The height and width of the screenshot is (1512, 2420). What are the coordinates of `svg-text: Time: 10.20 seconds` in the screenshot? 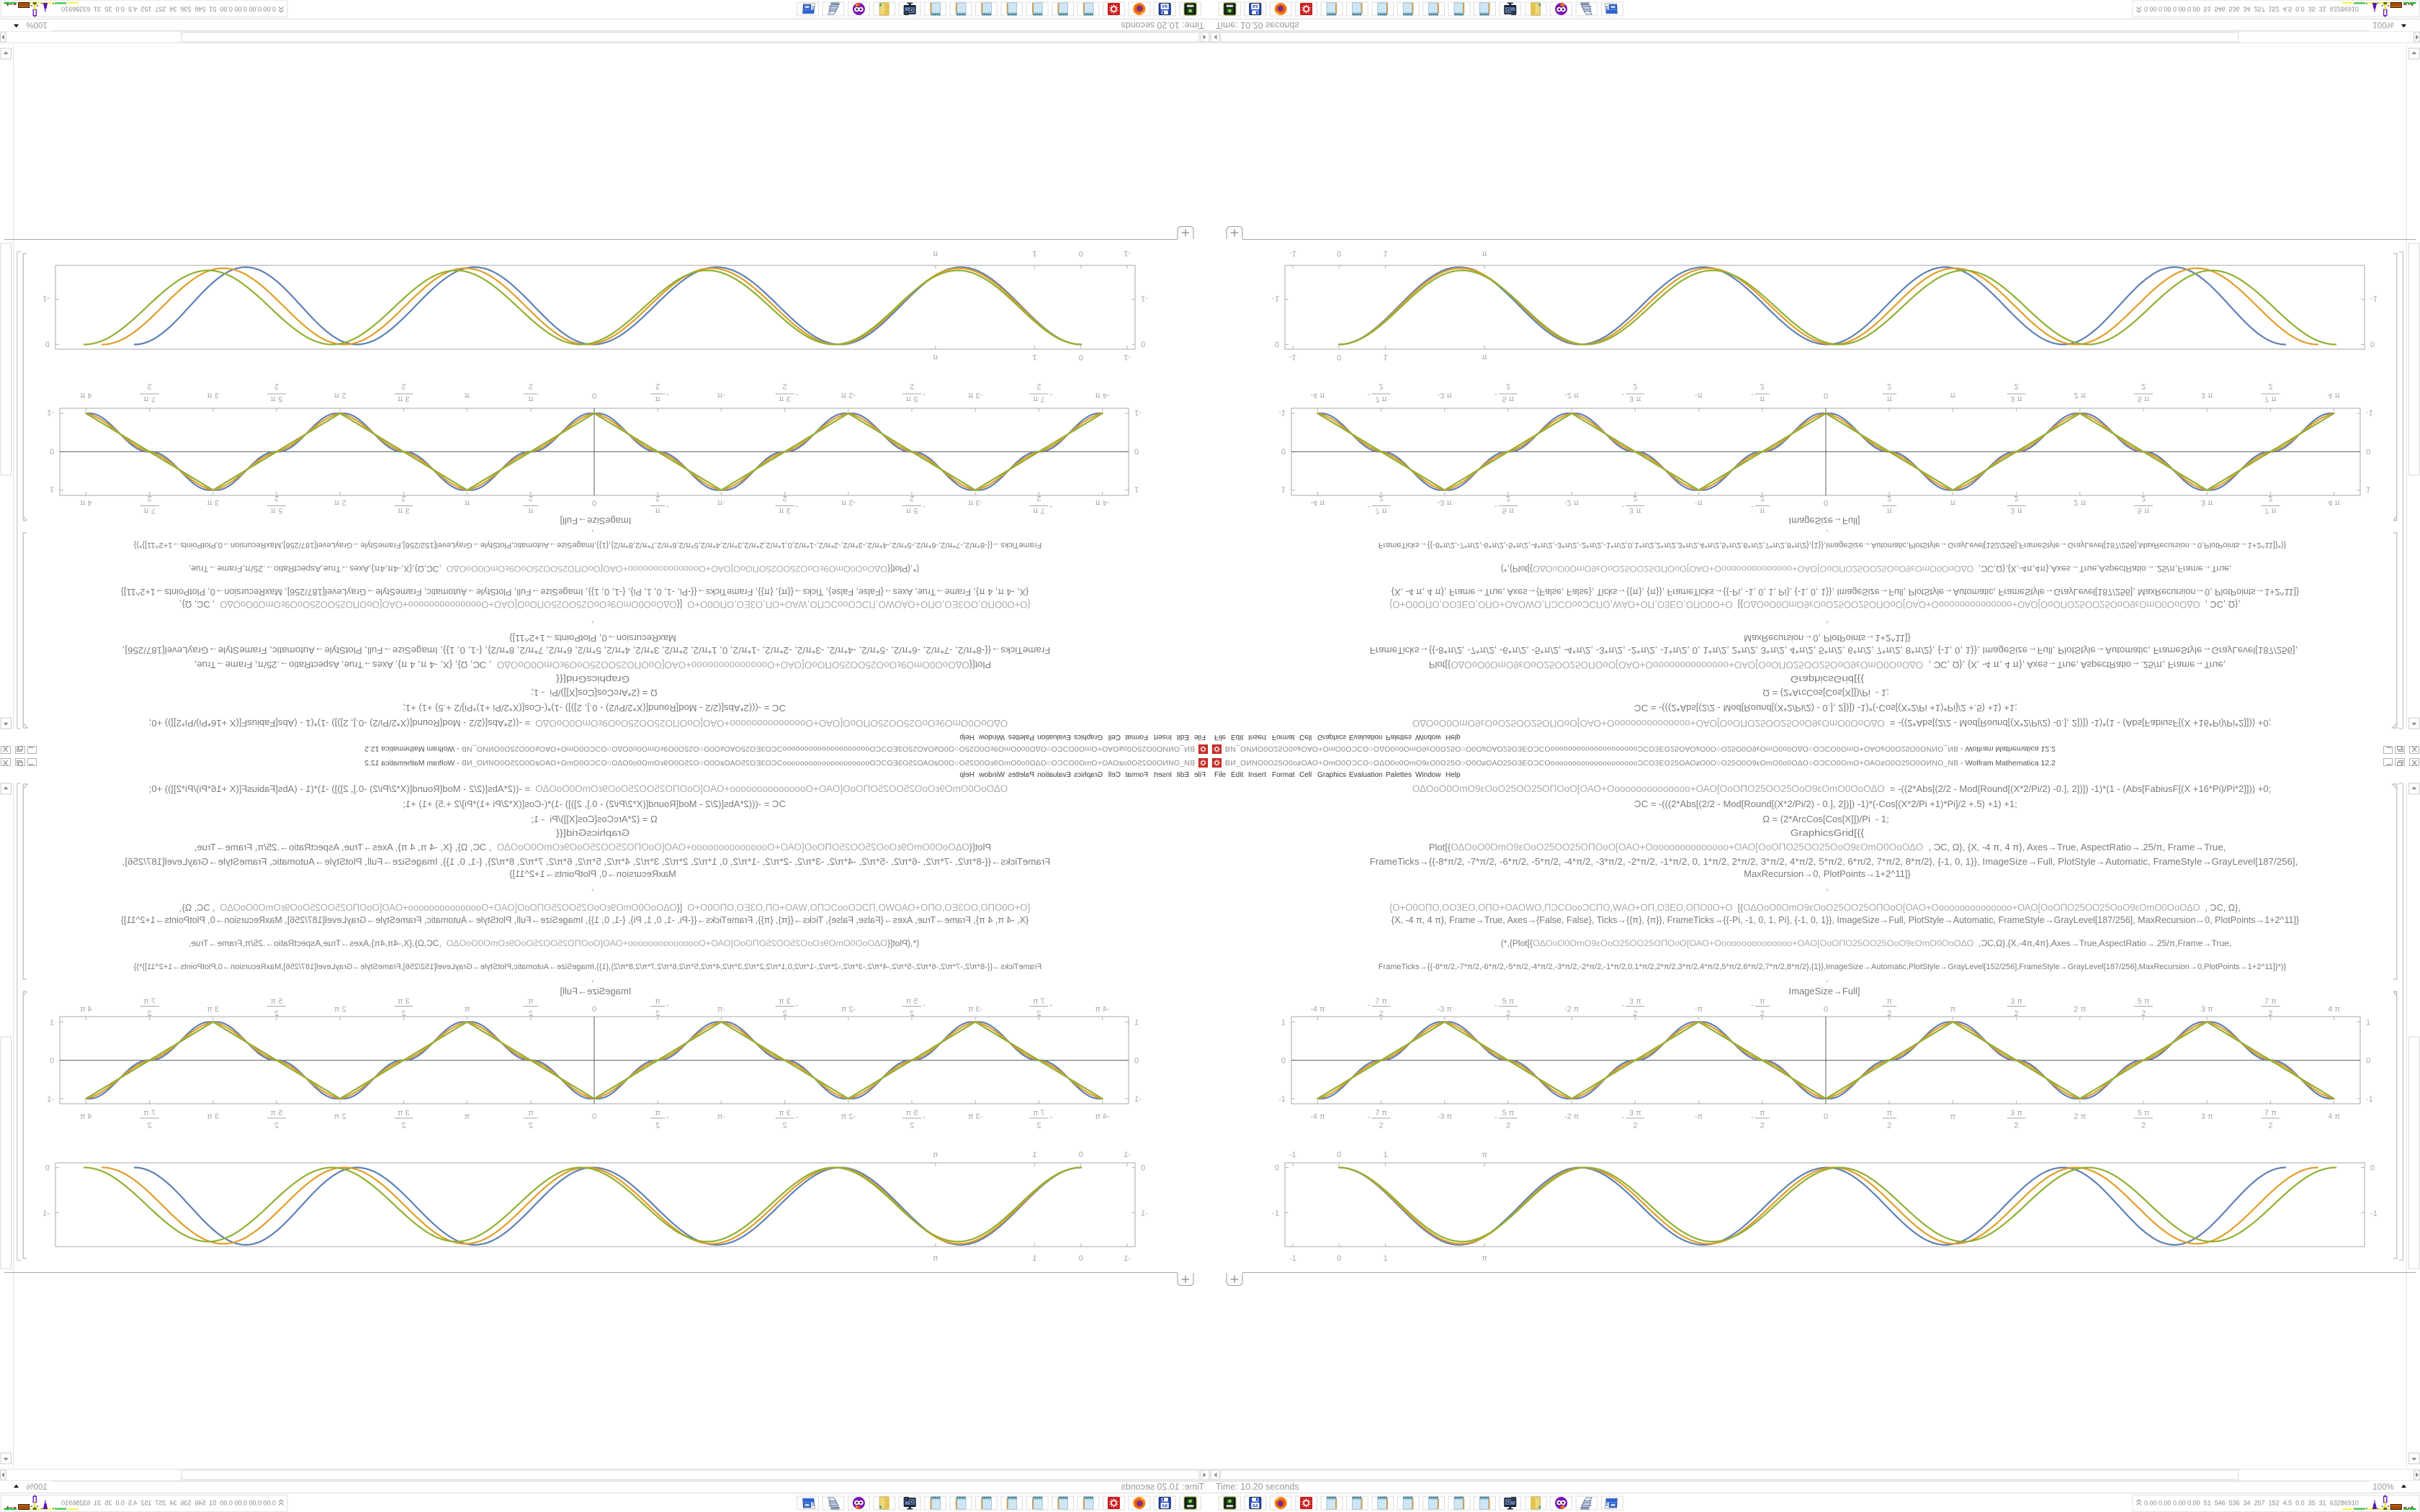 It's located at (1257, 25).